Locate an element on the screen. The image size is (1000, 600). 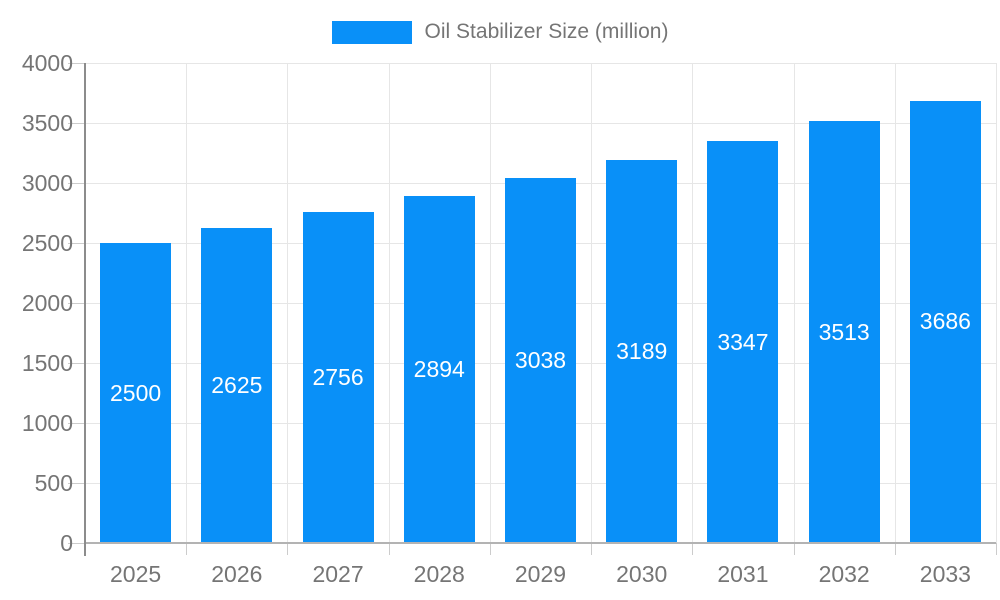
legend: Oil Stabilizer Size (million) is located at coordinates (500, 32).